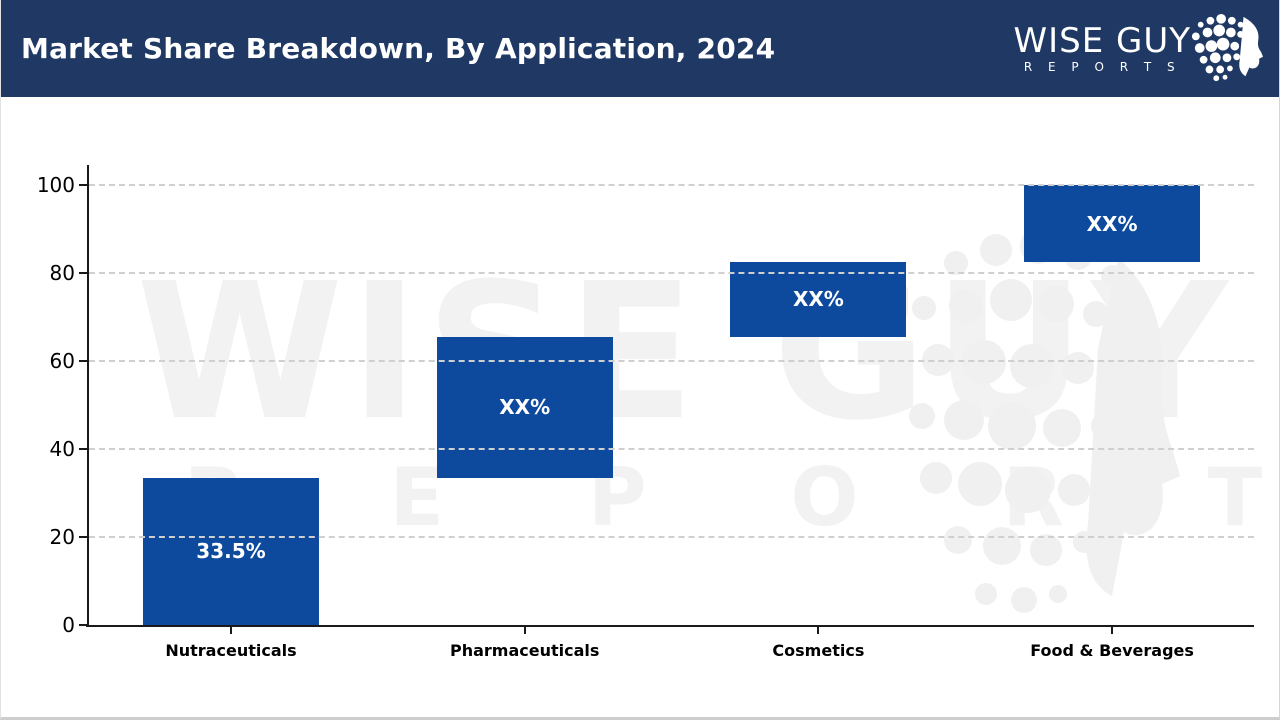  I want to click on bar-value-label: 33.5%, so click(231, 551).